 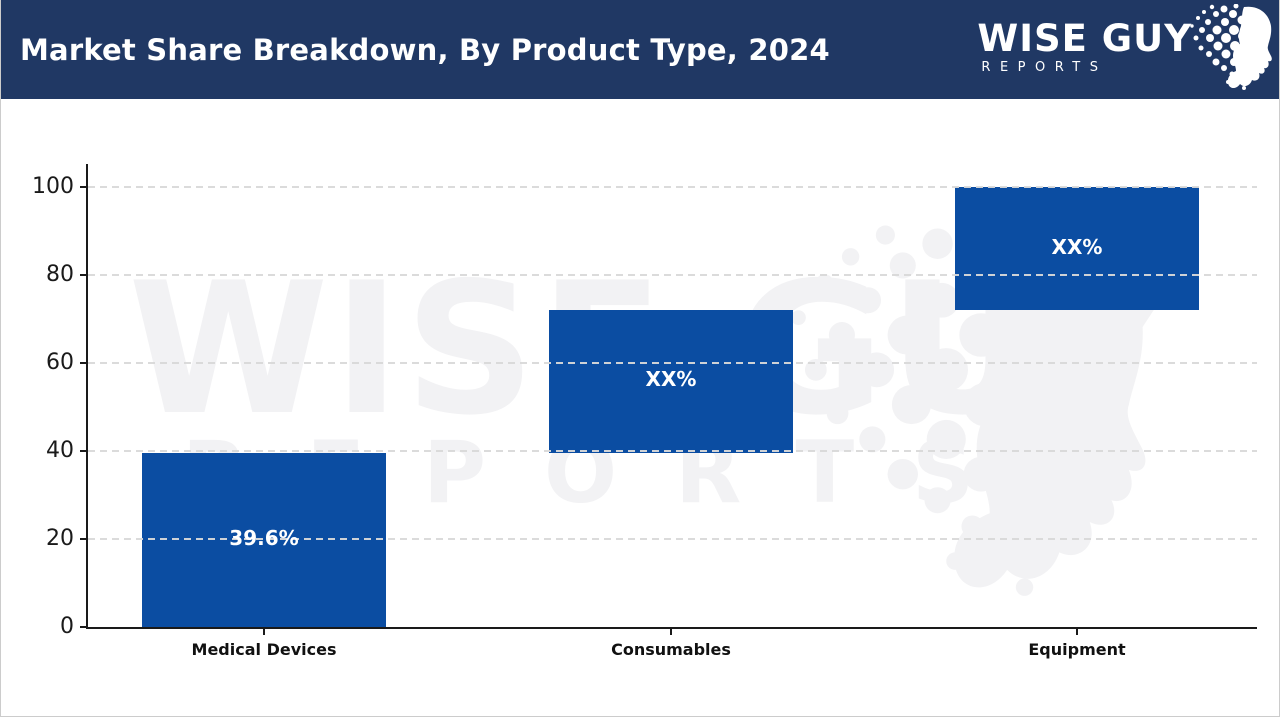 What do you see at coordinates (67, 626) in the screenshot?
I see `y-axis-tick-label: 0` at bounding box center [67, 626].